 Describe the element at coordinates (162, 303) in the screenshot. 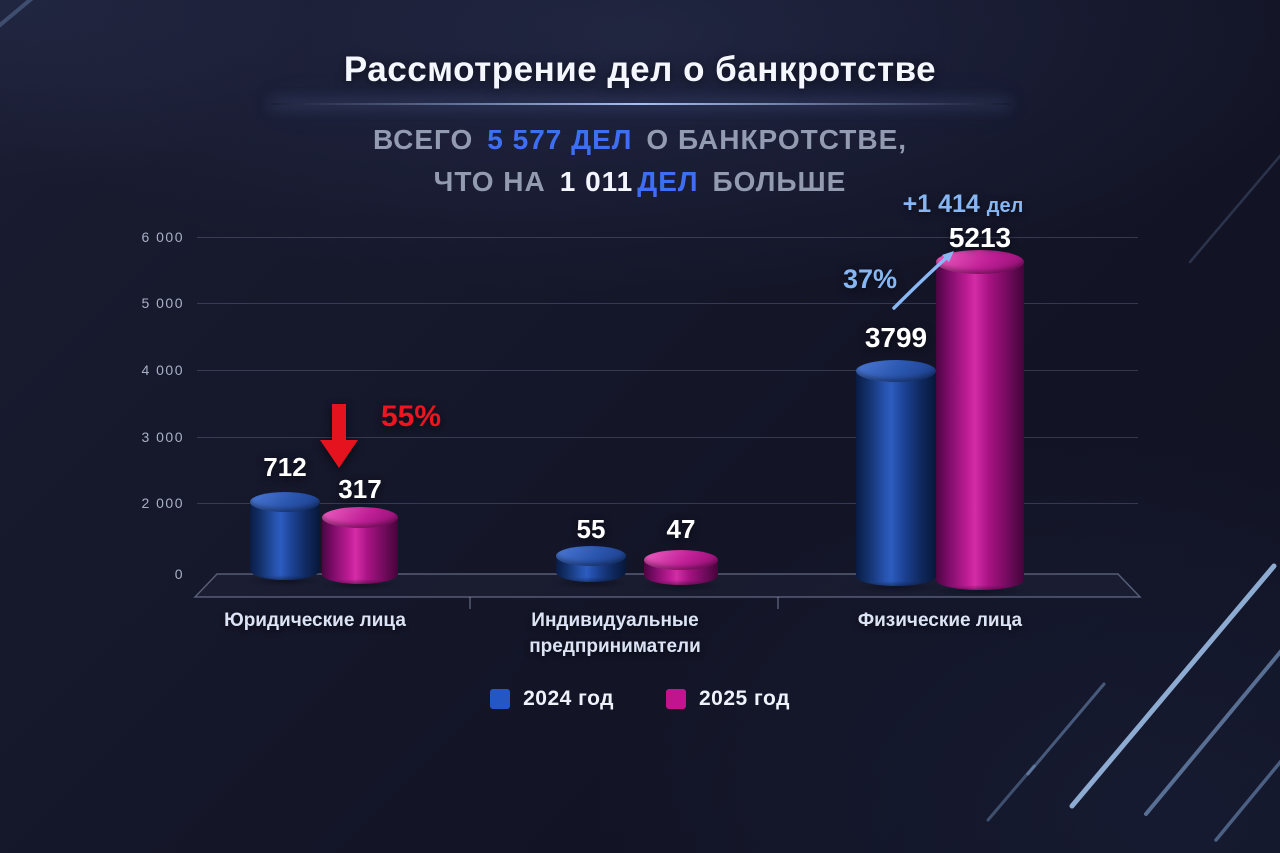

I see `y-tick-5000: 5 000` at that location.